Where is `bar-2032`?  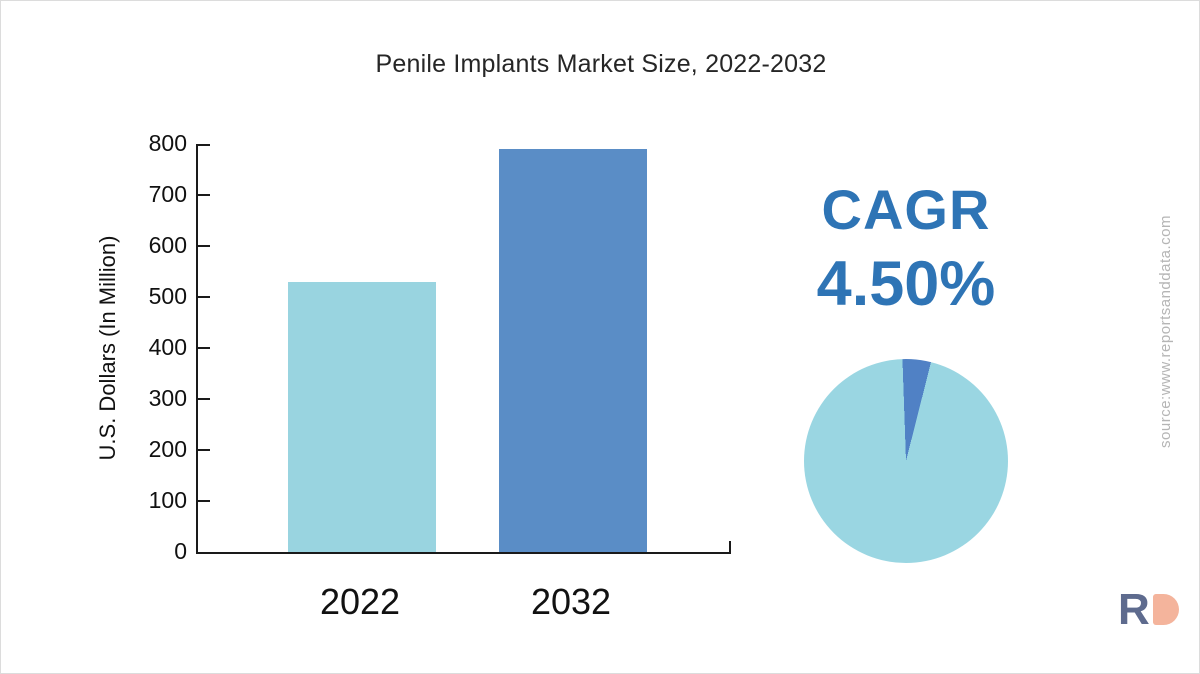 bar-2032 is located at coordinates (573, 350).